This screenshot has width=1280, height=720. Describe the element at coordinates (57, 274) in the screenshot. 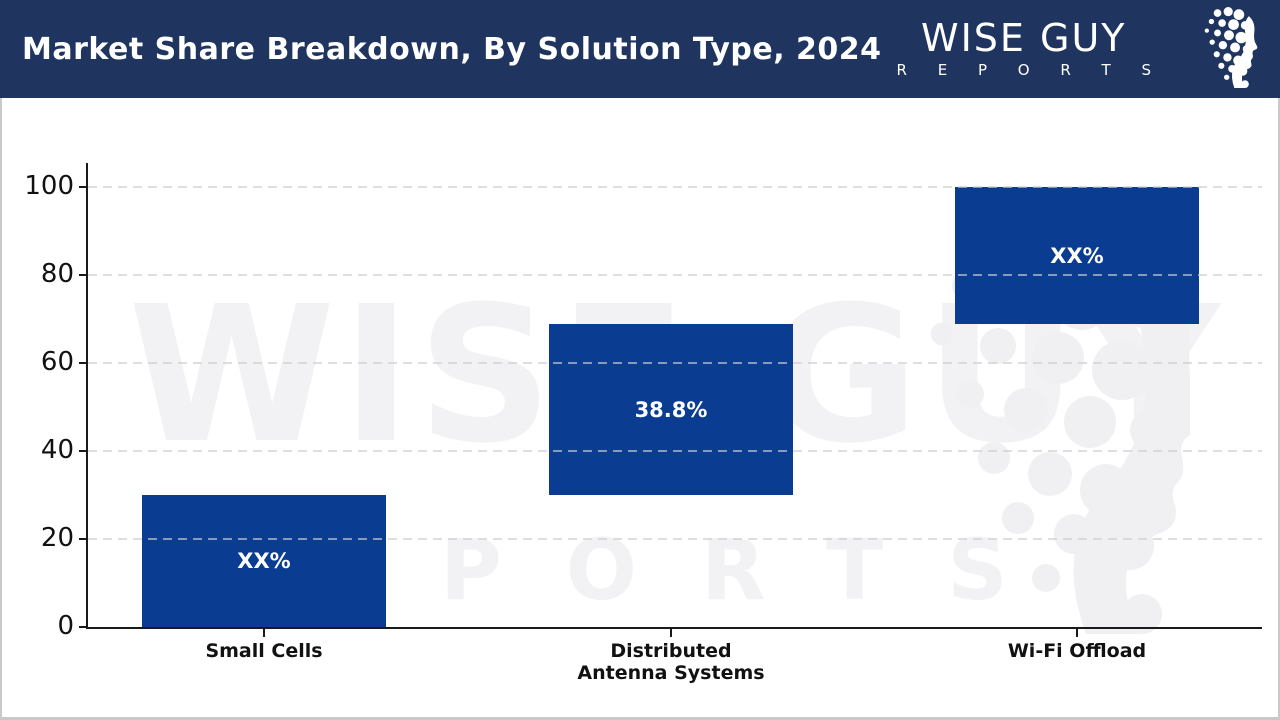

I see `y-tick-label-80: 80` at that location.